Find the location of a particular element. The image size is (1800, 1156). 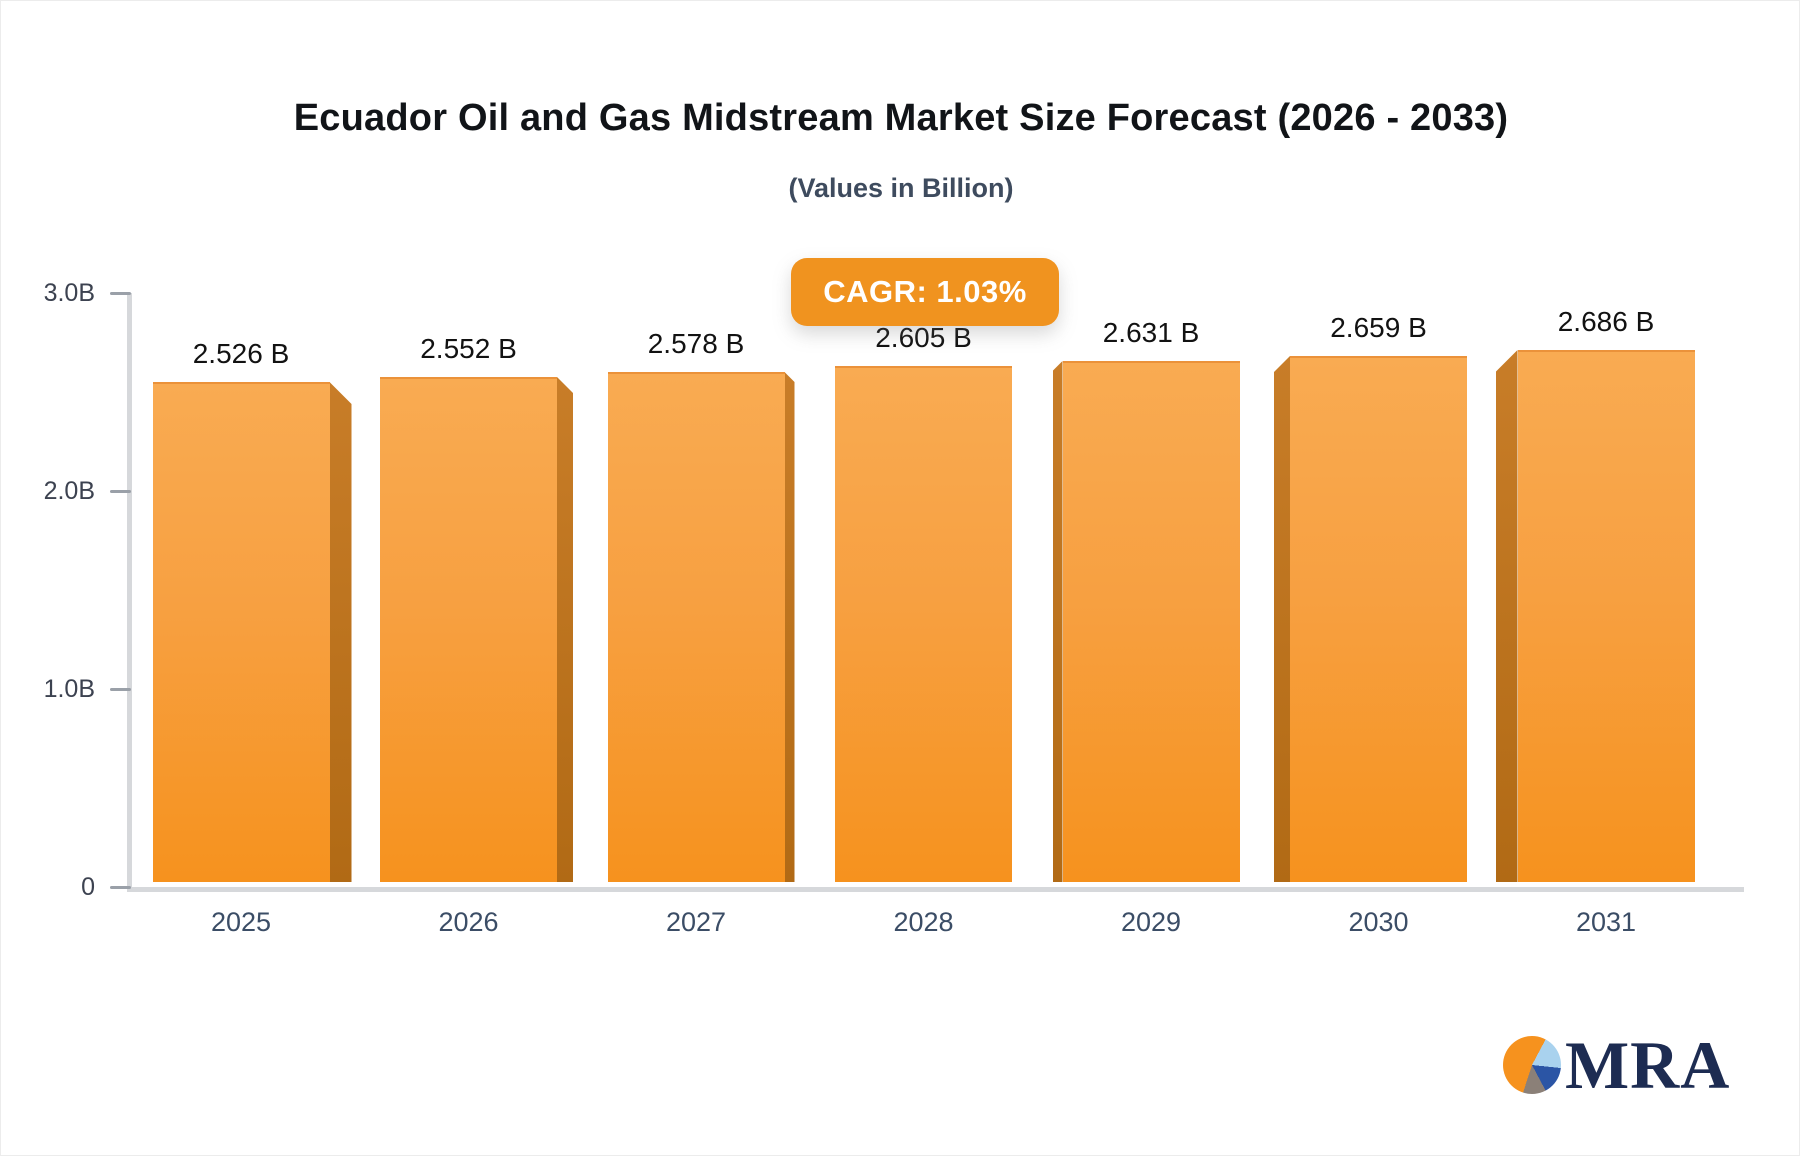

x-axis-label-2029: 2029 is located at coordinates (1151, 922).